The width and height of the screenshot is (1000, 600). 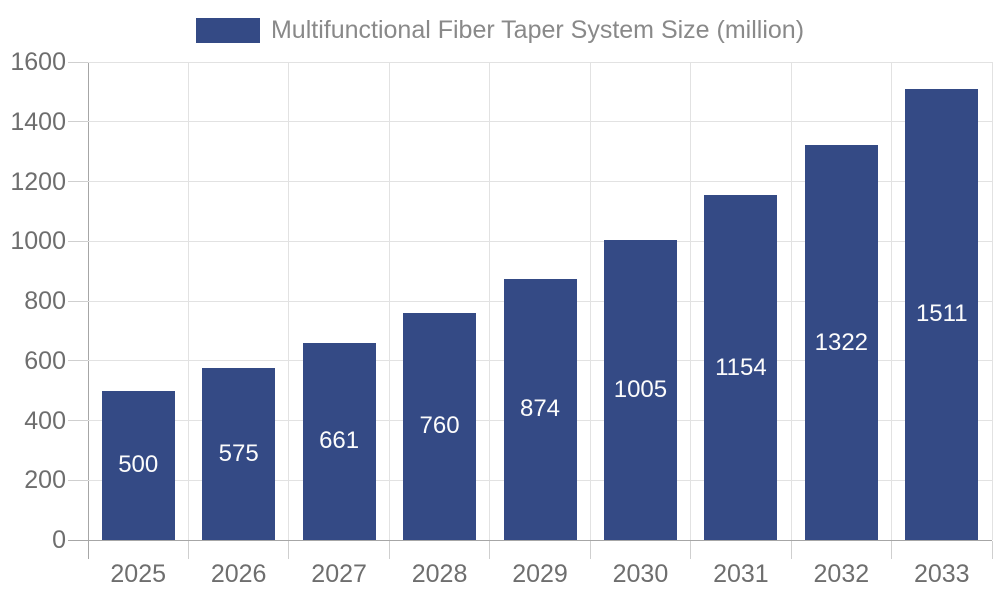 What do you see at coordinates (38, 181) in the screenshot?
I see `y-axis-tick-label: 1200` at bounding box center [38, 181].